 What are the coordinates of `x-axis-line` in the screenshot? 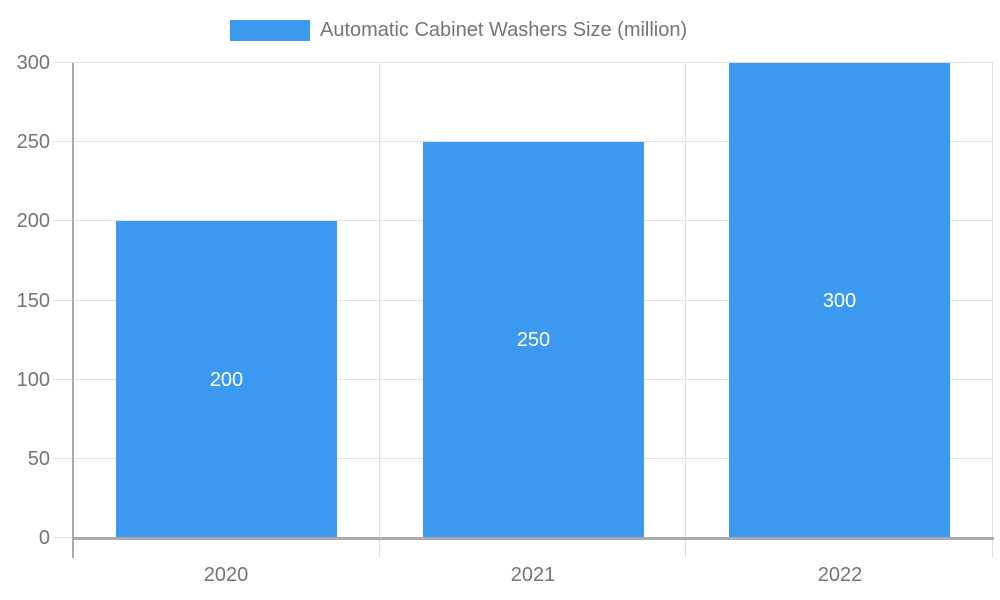 It's located at (533, 538).